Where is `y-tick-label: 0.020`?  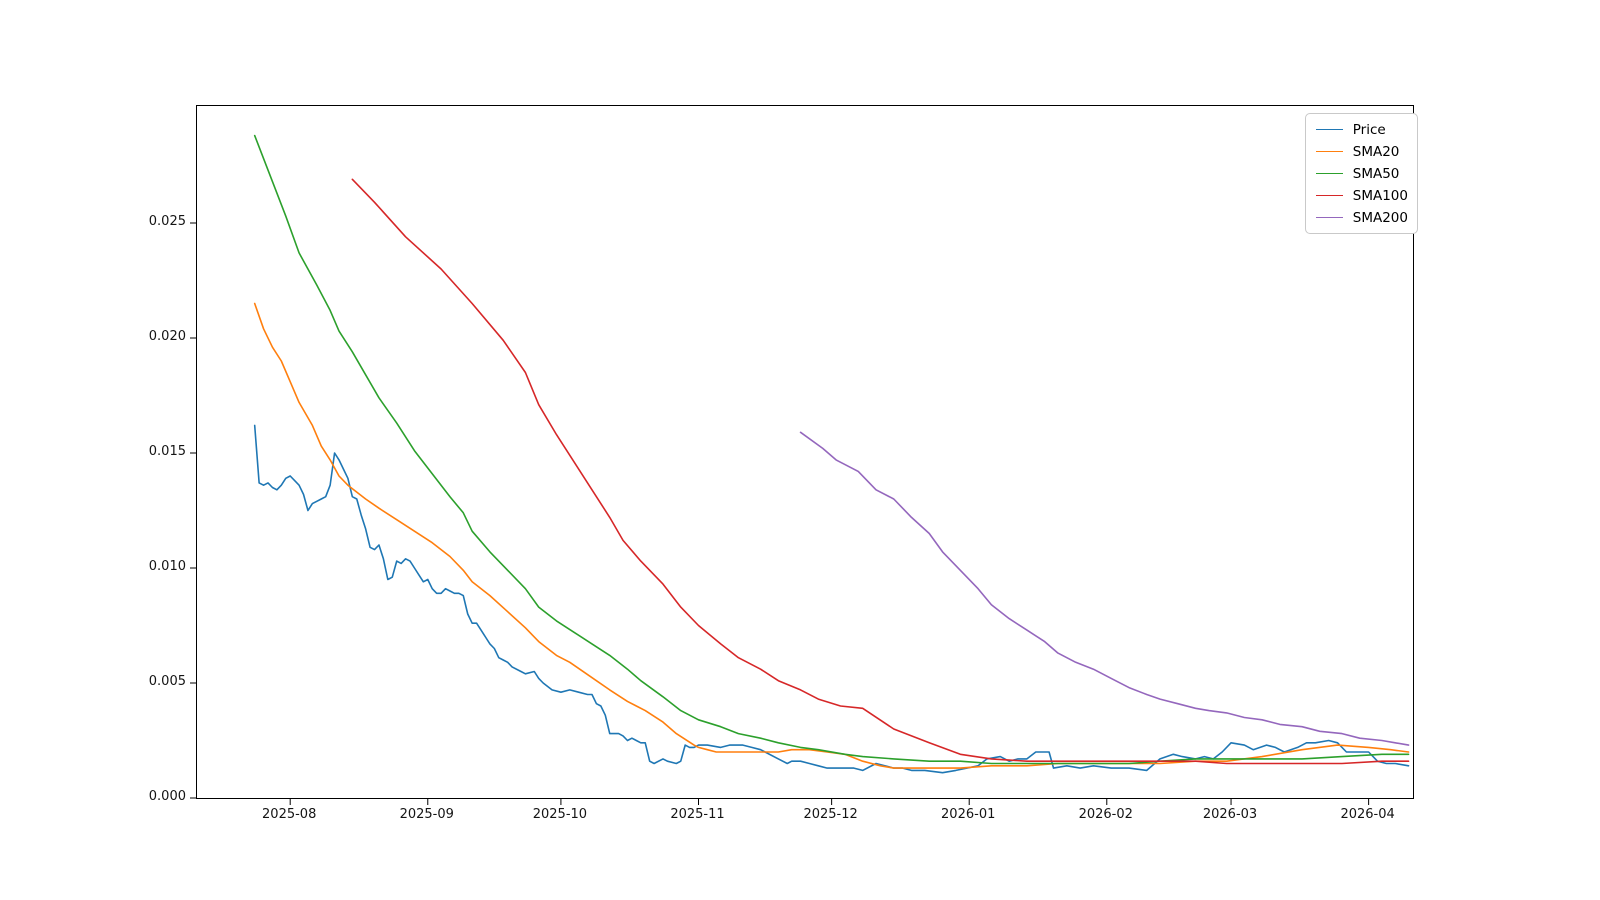
y-tick-label: 0.020 is located at coordinates (167, 336).